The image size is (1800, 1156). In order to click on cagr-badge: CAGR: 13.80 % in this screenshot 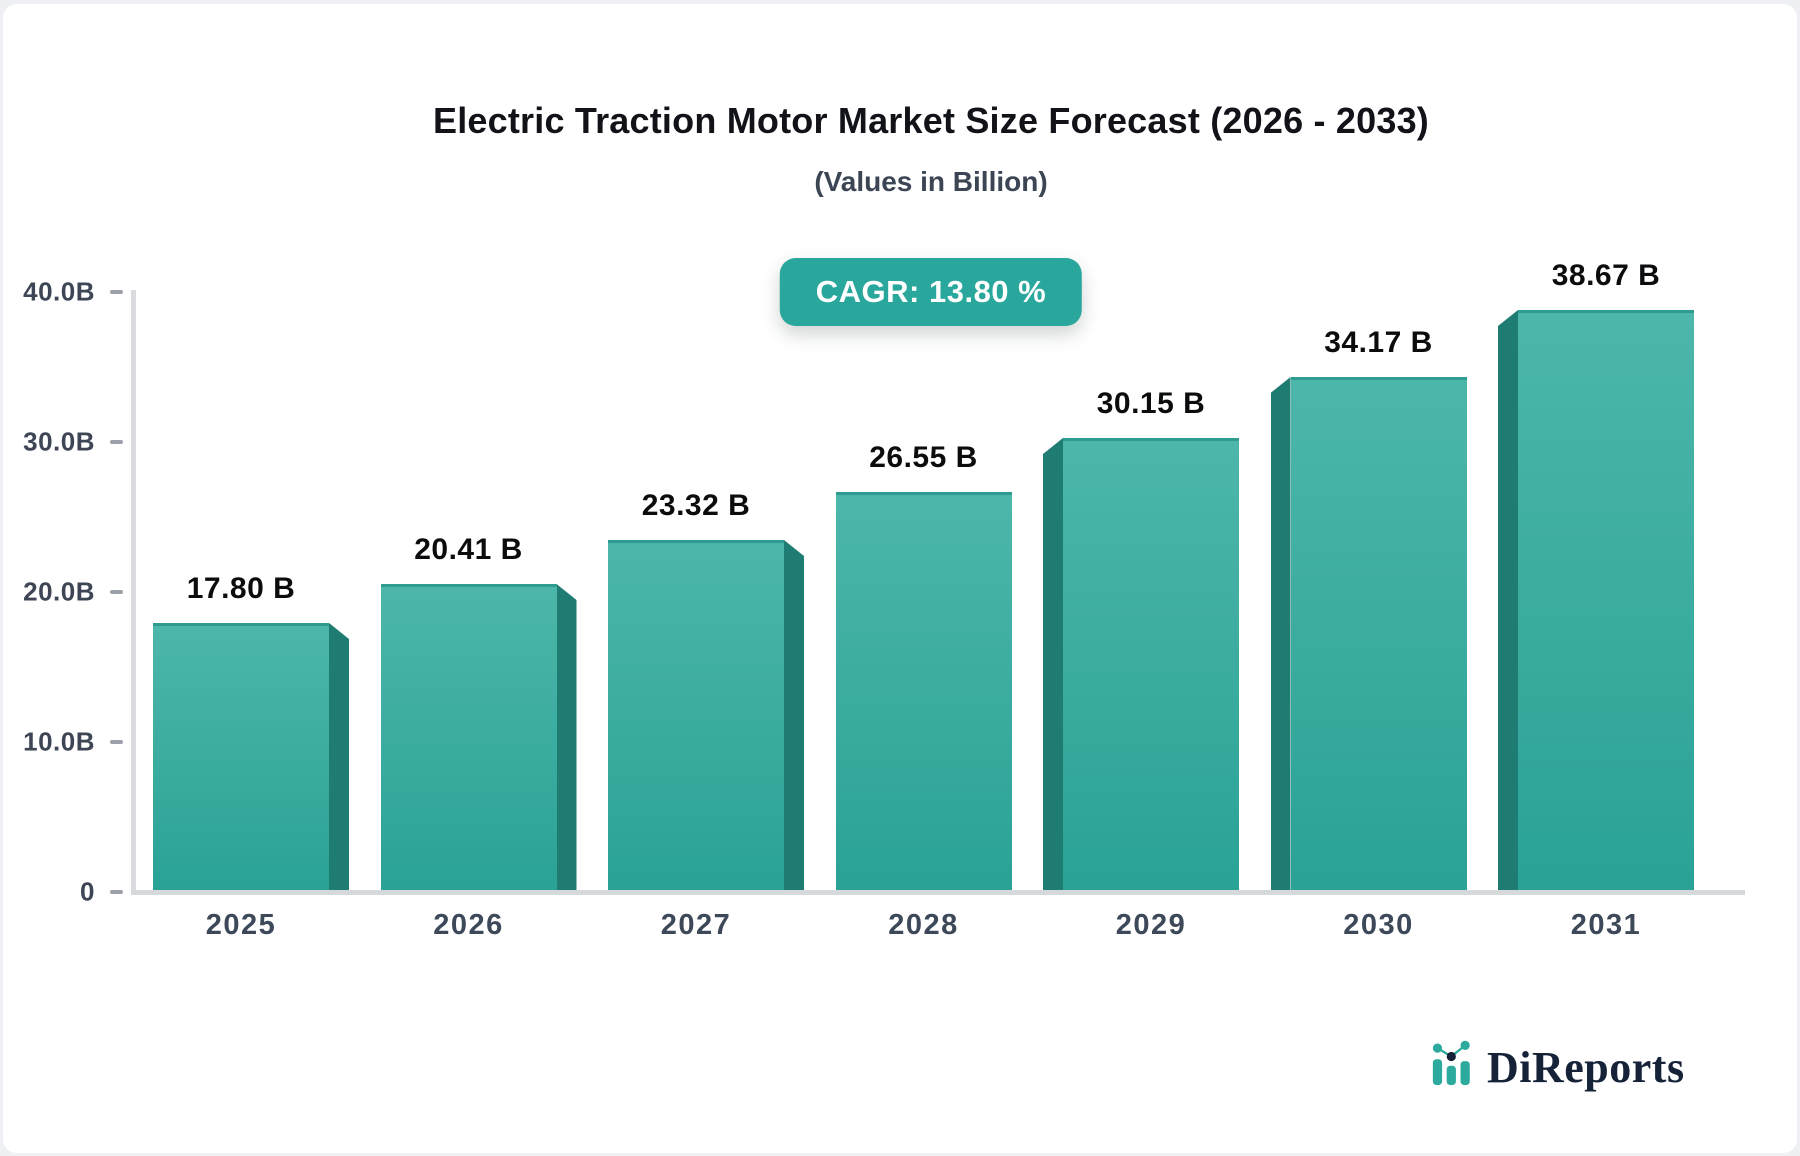, I will do `click(931, 292)`.